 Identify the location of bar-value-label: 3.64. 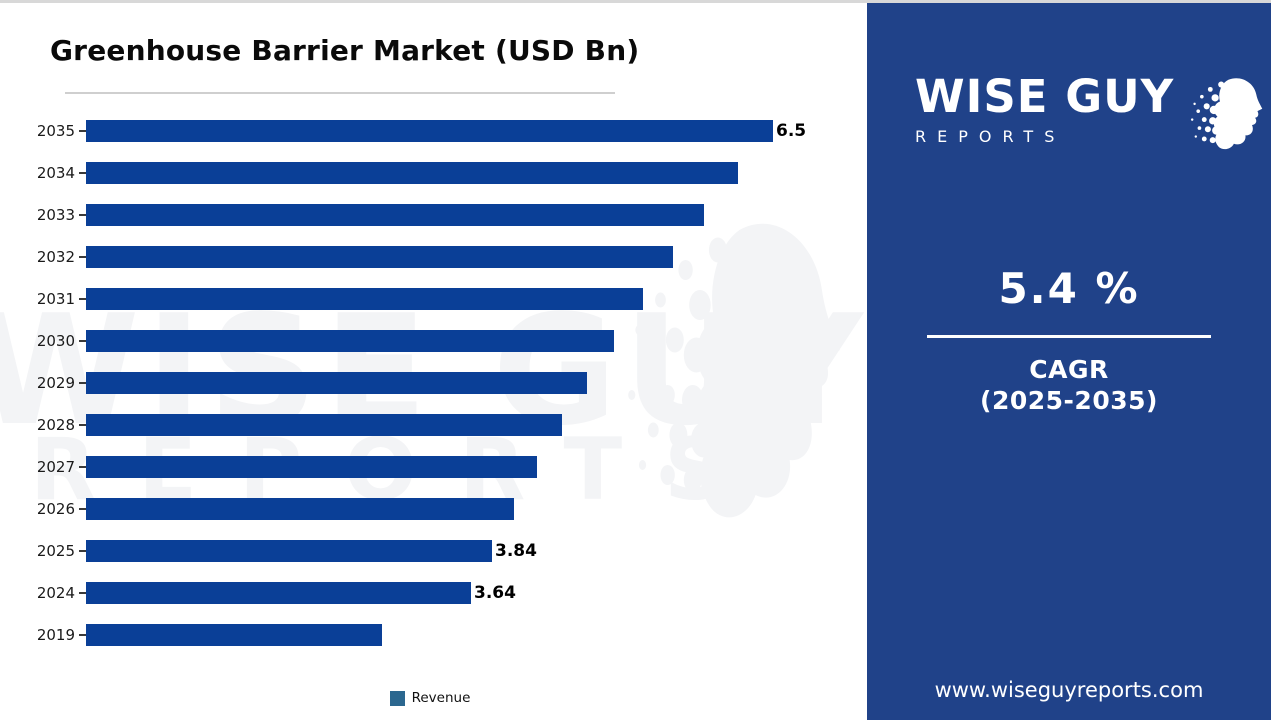
(495, 593).